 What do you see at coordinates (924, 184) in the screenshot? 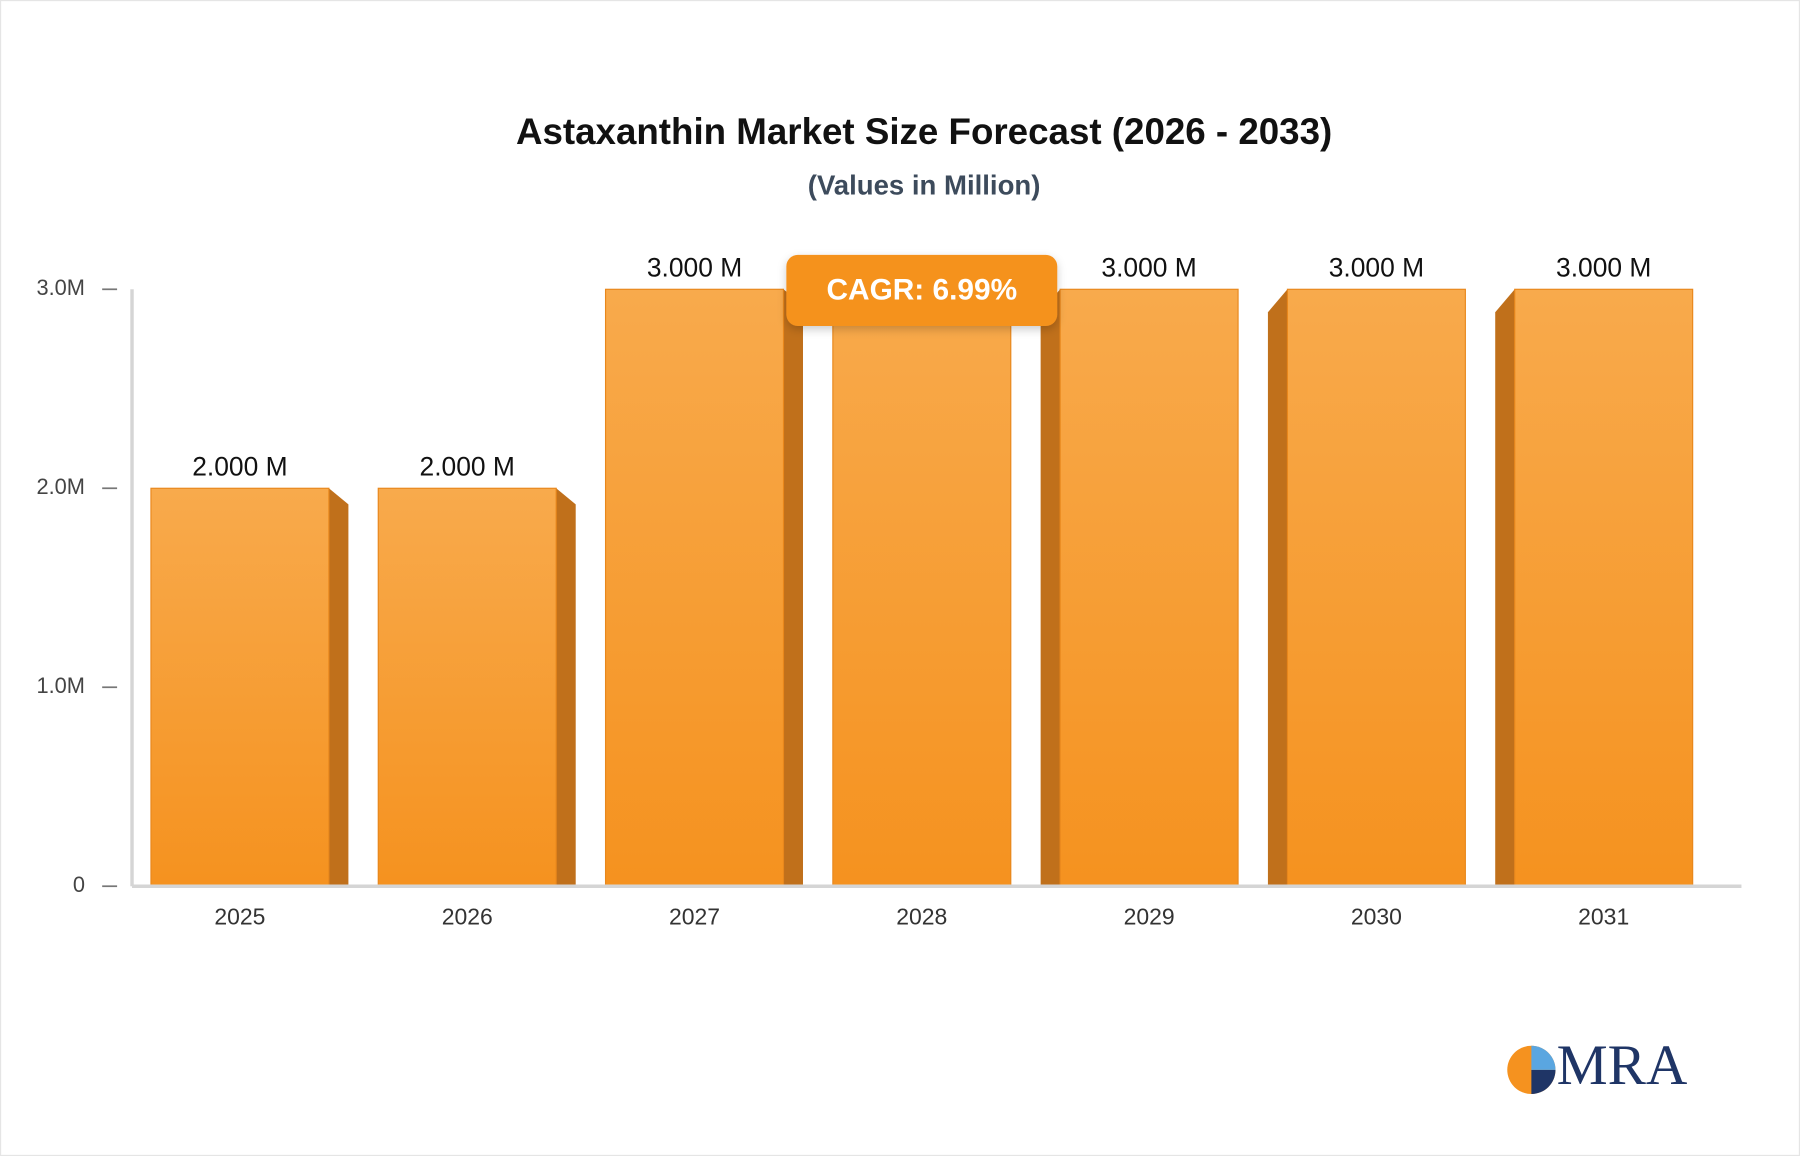
I see `chart-subtitle: (Values in Million)` at bounding box center [924, 184].